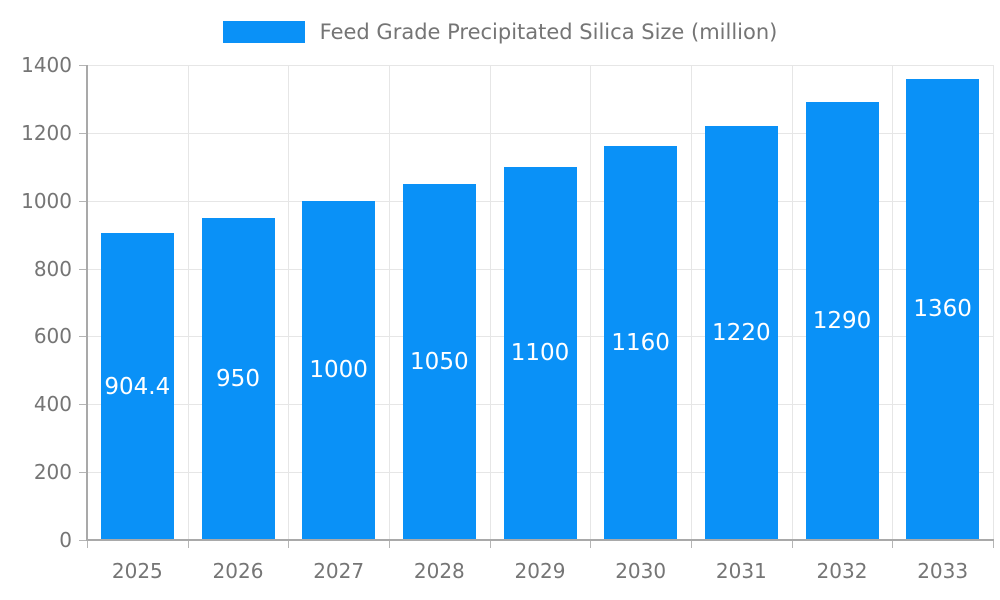 This screenshot has height=600, width=1000. I want to click on x-tick-label-2026: 2026, so click(238, 571).